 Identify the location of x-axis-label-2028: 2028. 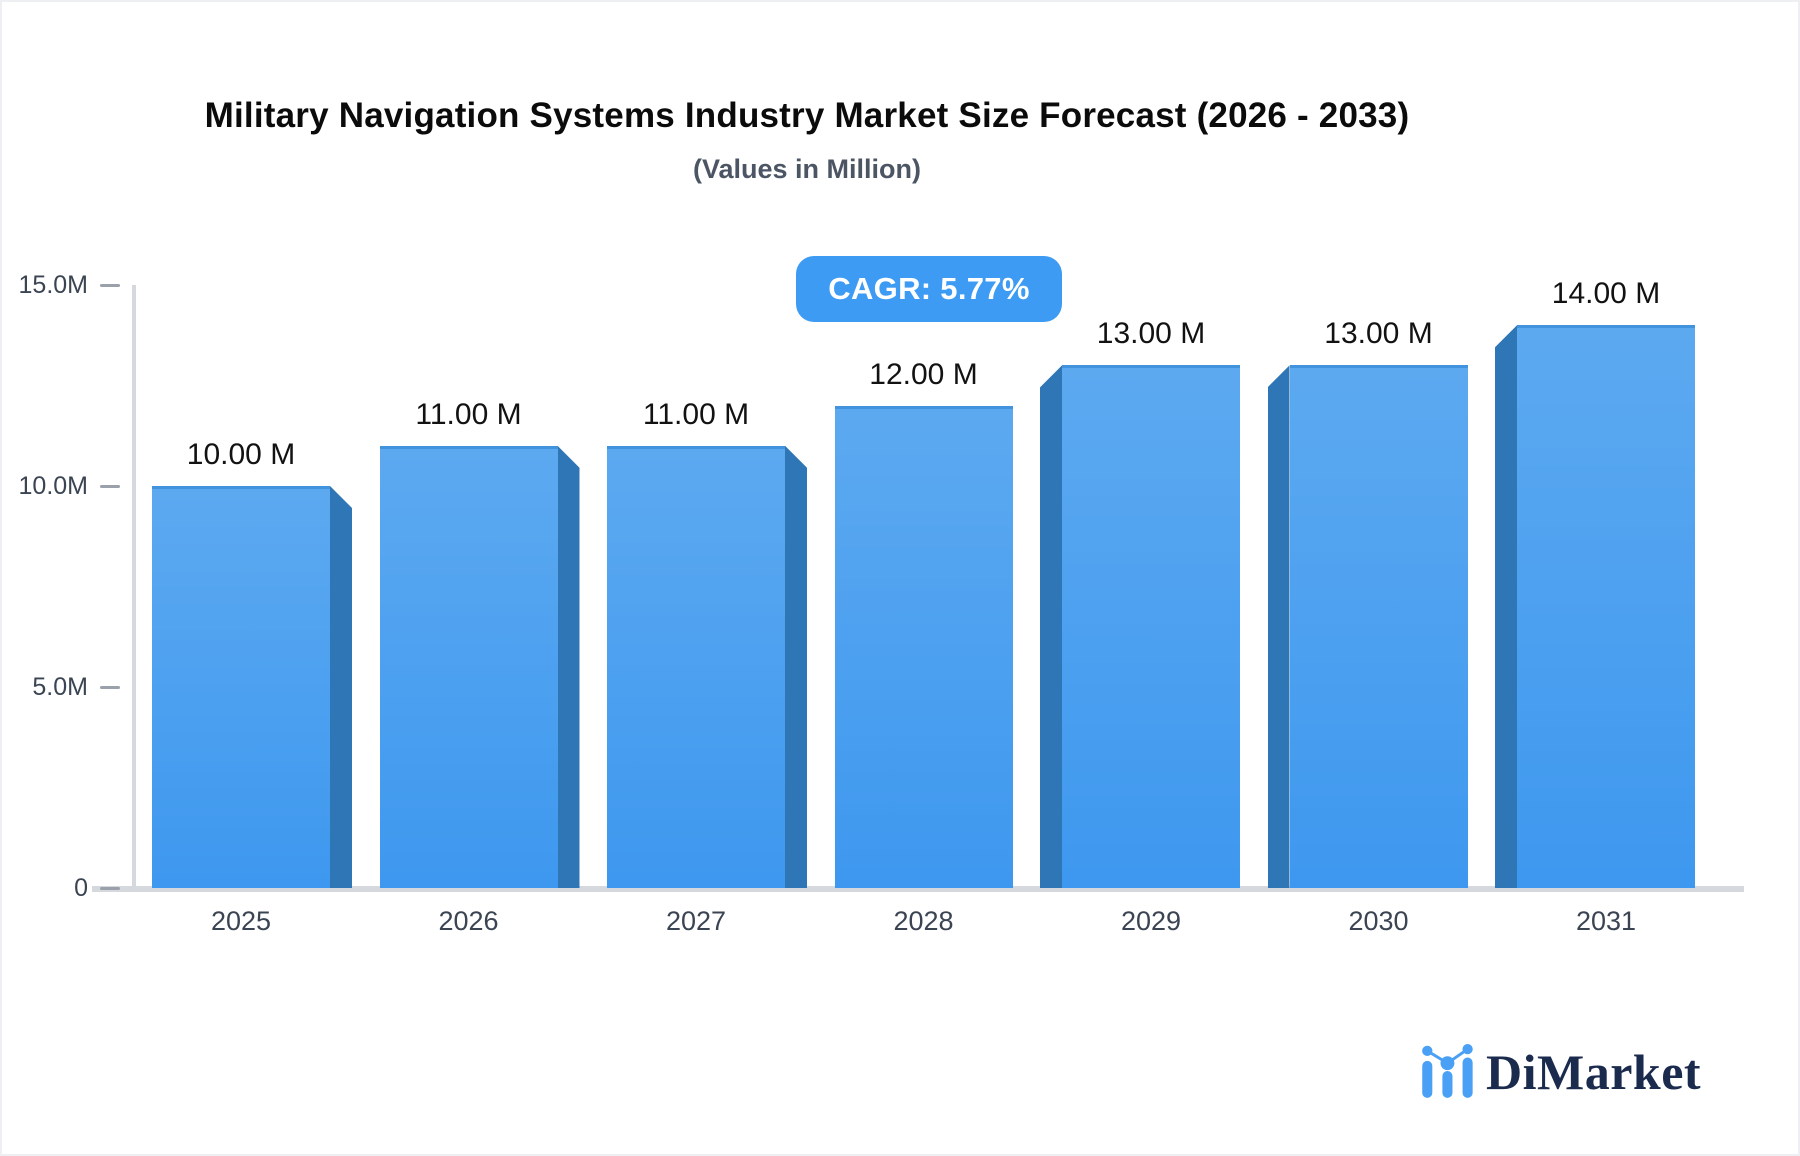
(923, 921).